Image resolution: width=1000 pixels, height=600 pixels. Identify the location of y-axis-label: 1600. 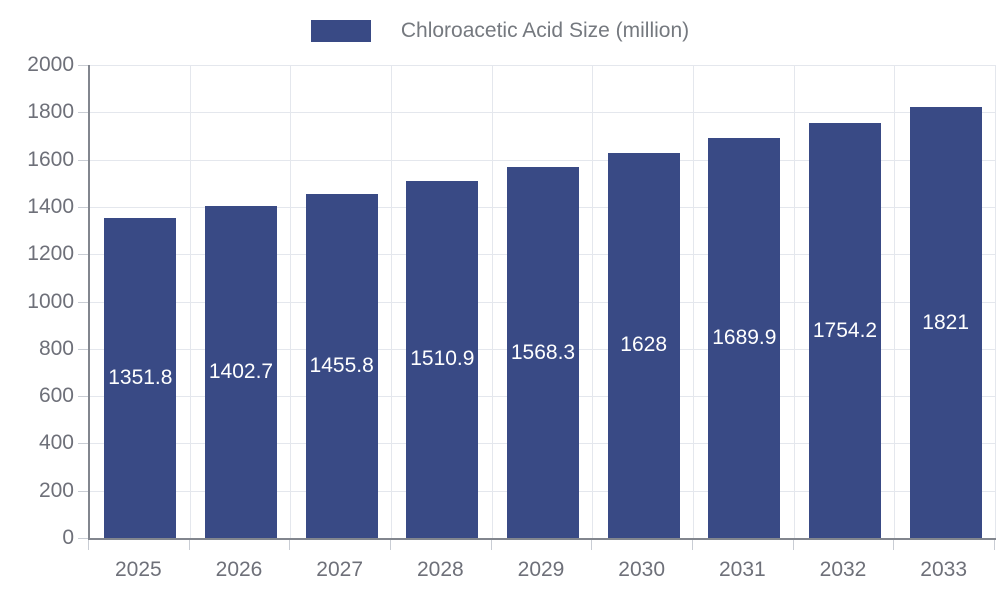
(50, 159).